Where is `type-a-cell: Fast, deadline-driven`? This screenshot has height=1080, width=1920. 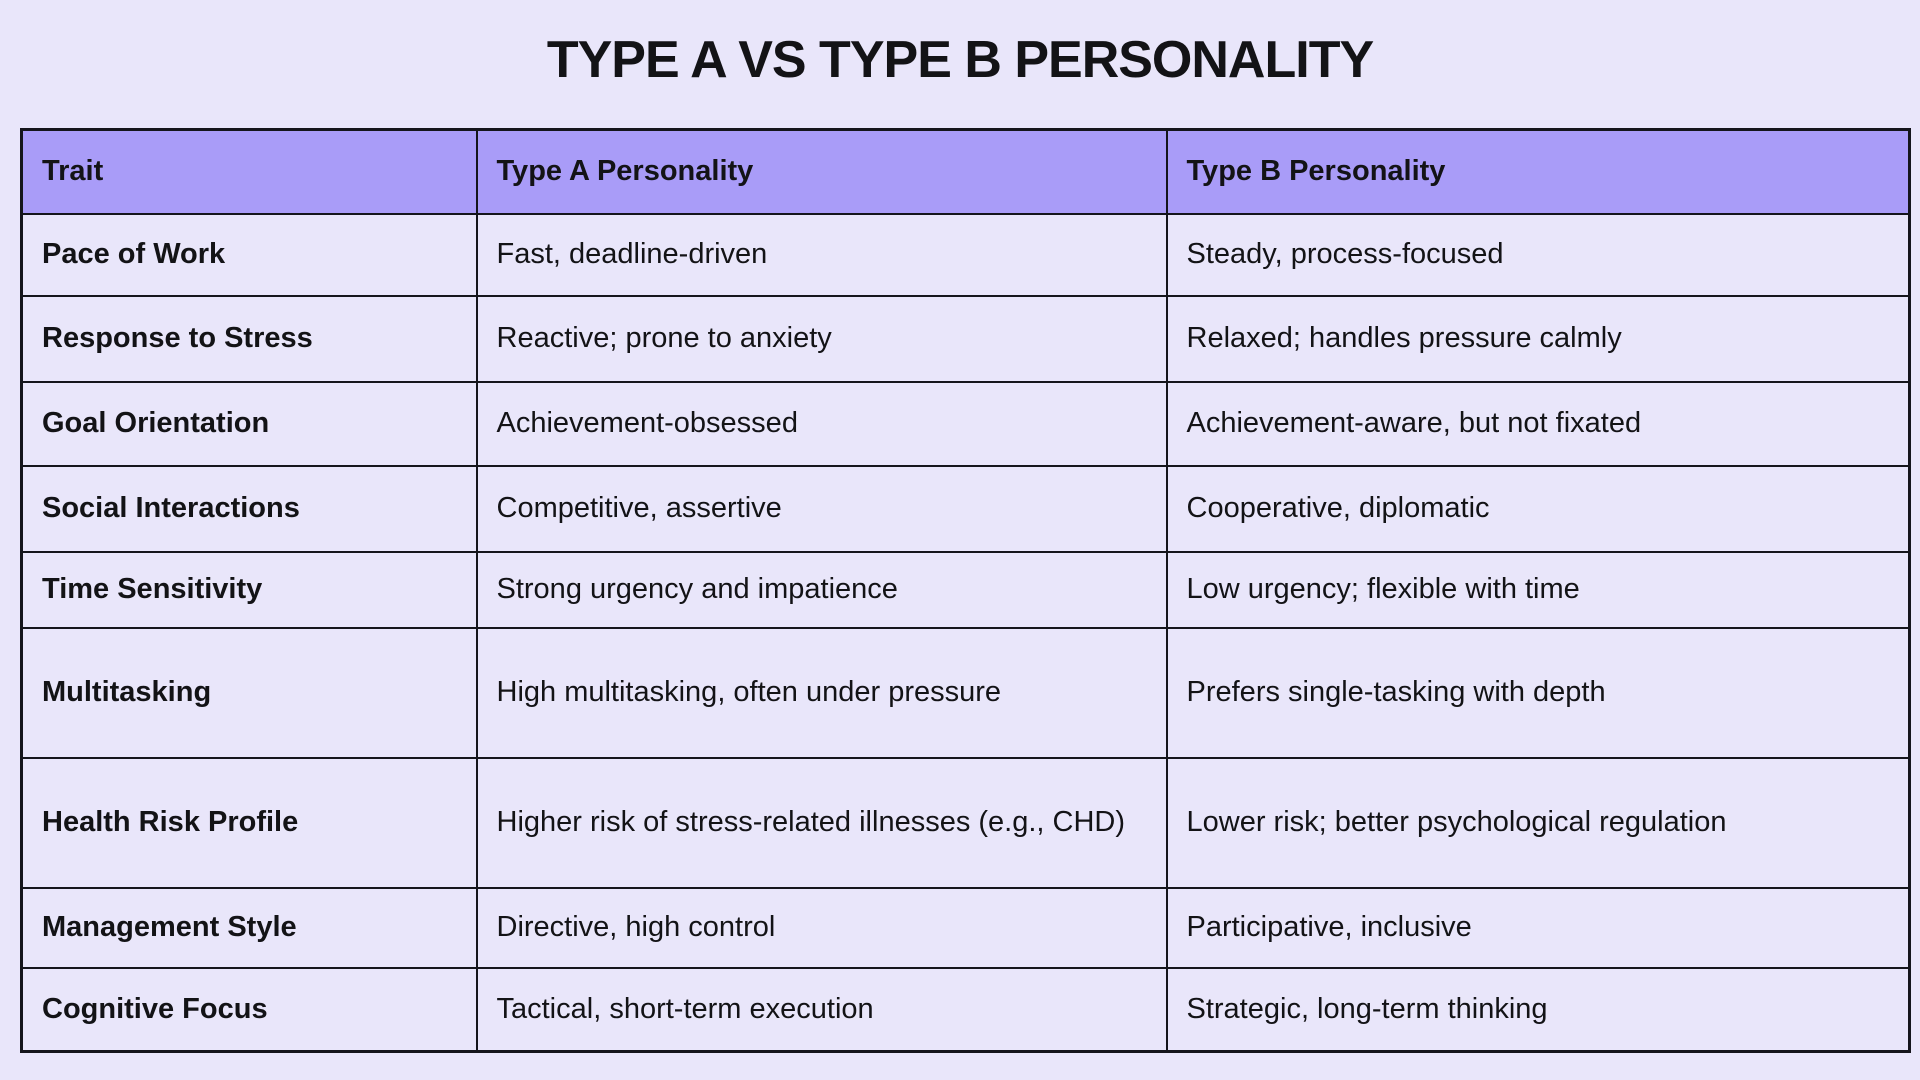
type-a-cell: Fast, deadline-driven is located at coordinates (821, 254).